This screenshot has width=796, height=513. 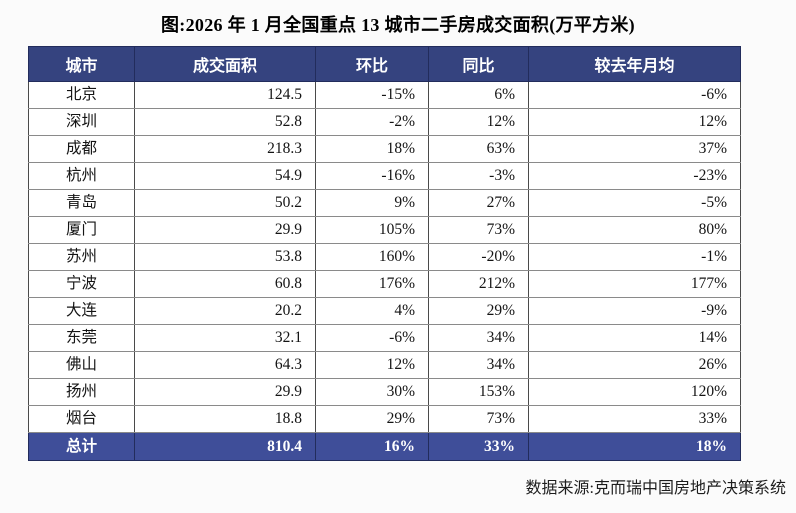 What do you see at coordinates (372, 311) in the screenshot?
I see `cell-mom: 4%` at bounding box center [372, 311].